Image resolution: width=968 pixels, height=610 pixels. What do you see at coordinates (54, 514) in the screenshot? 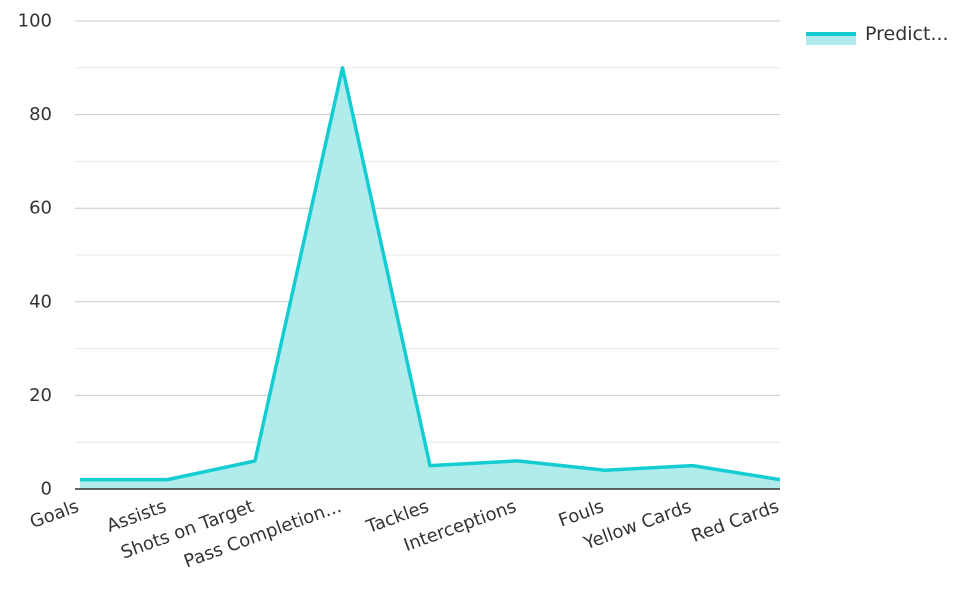
I see `x-tick-label: Goals` at bounding box center [54, 514].